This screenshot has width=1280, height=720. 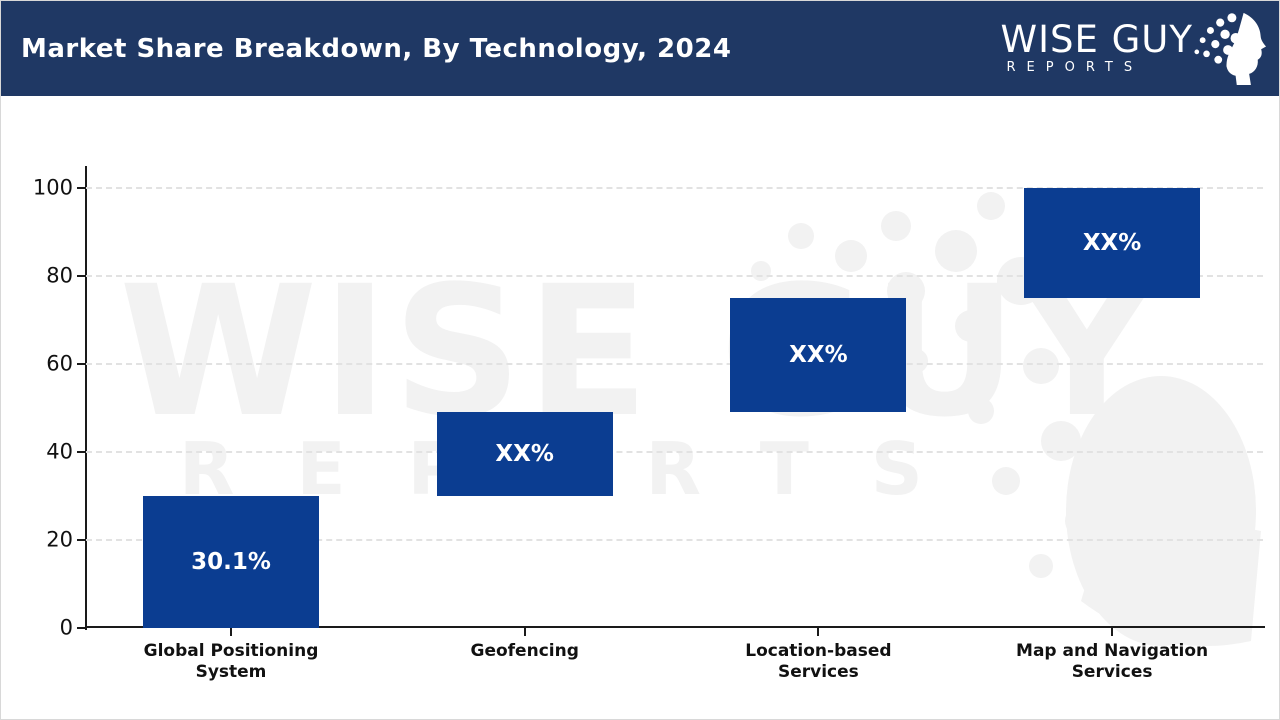 I want to click on x-category-label: Map and Navigation Services, so click(x=1112, y=662).